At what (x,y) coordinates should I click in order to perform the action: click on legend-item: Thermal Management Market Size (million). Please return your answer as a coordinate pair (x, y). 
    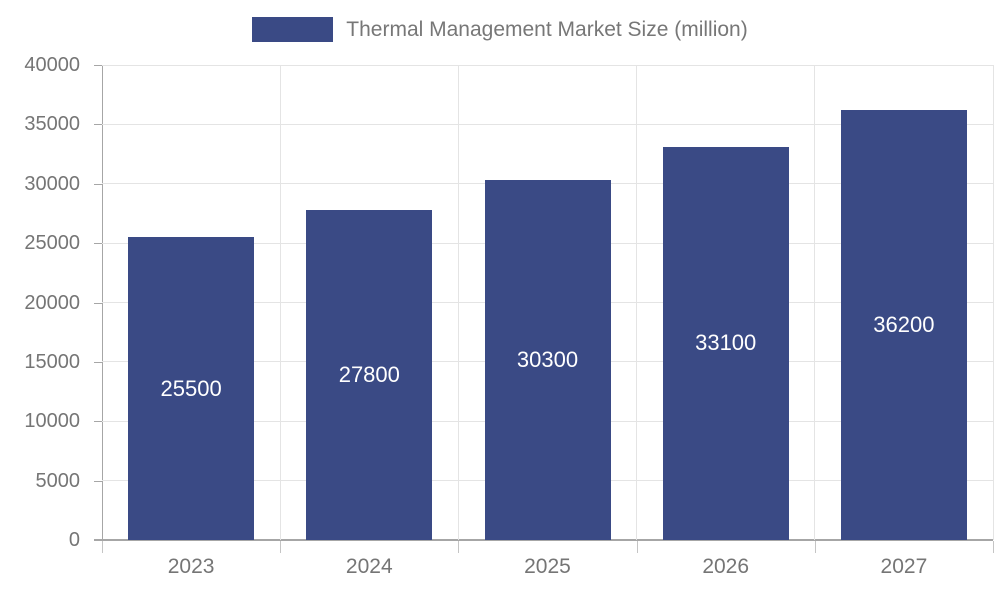
    Looking at the image, I should click on (500, 29).